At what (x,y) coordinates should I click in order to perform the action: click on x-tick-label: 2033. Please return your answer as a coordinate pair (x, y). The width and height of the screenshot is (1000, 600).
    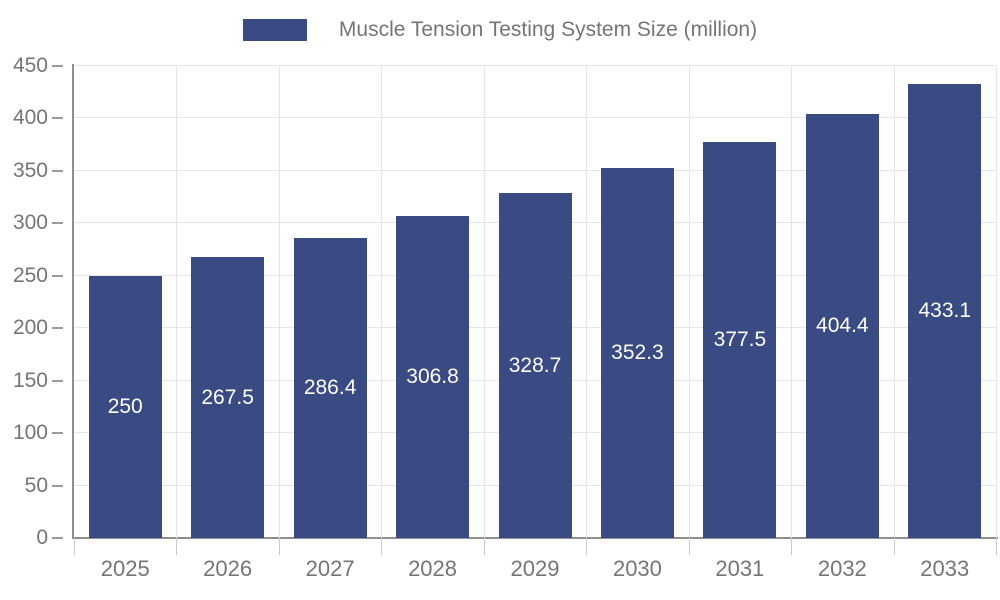
    Looking at the image, I should click on (945, 568).